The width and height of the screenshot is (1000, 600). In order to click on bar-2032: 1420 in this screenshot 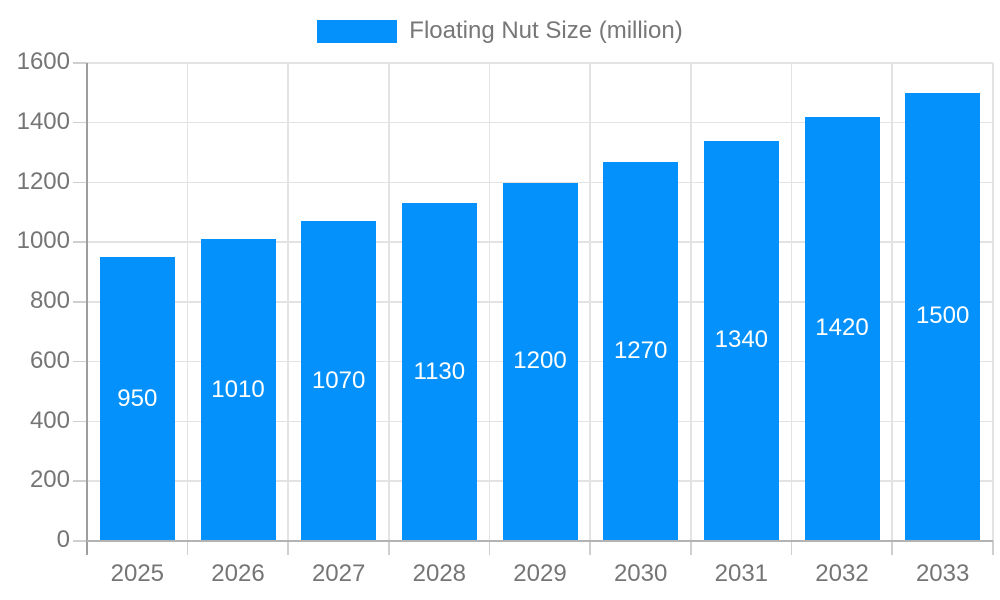, I will do `click(842, 328)`.